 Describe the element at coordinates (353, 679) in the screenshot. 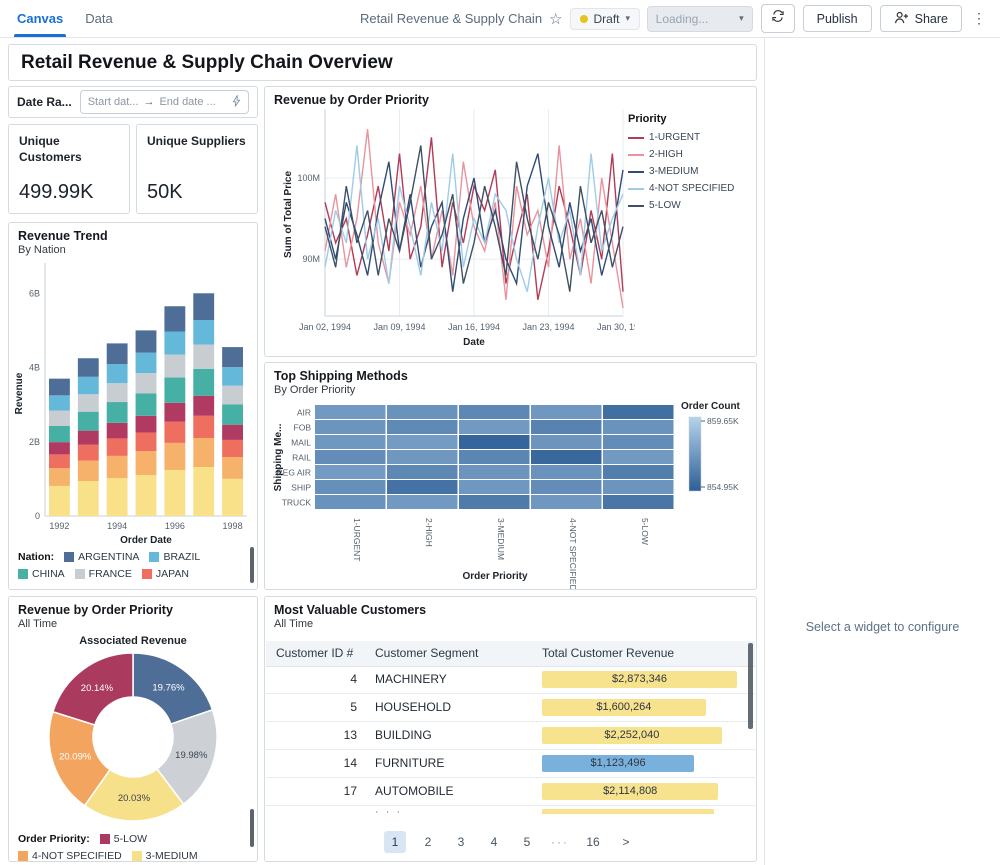

I see `customer-id-cell: 4` at that location.